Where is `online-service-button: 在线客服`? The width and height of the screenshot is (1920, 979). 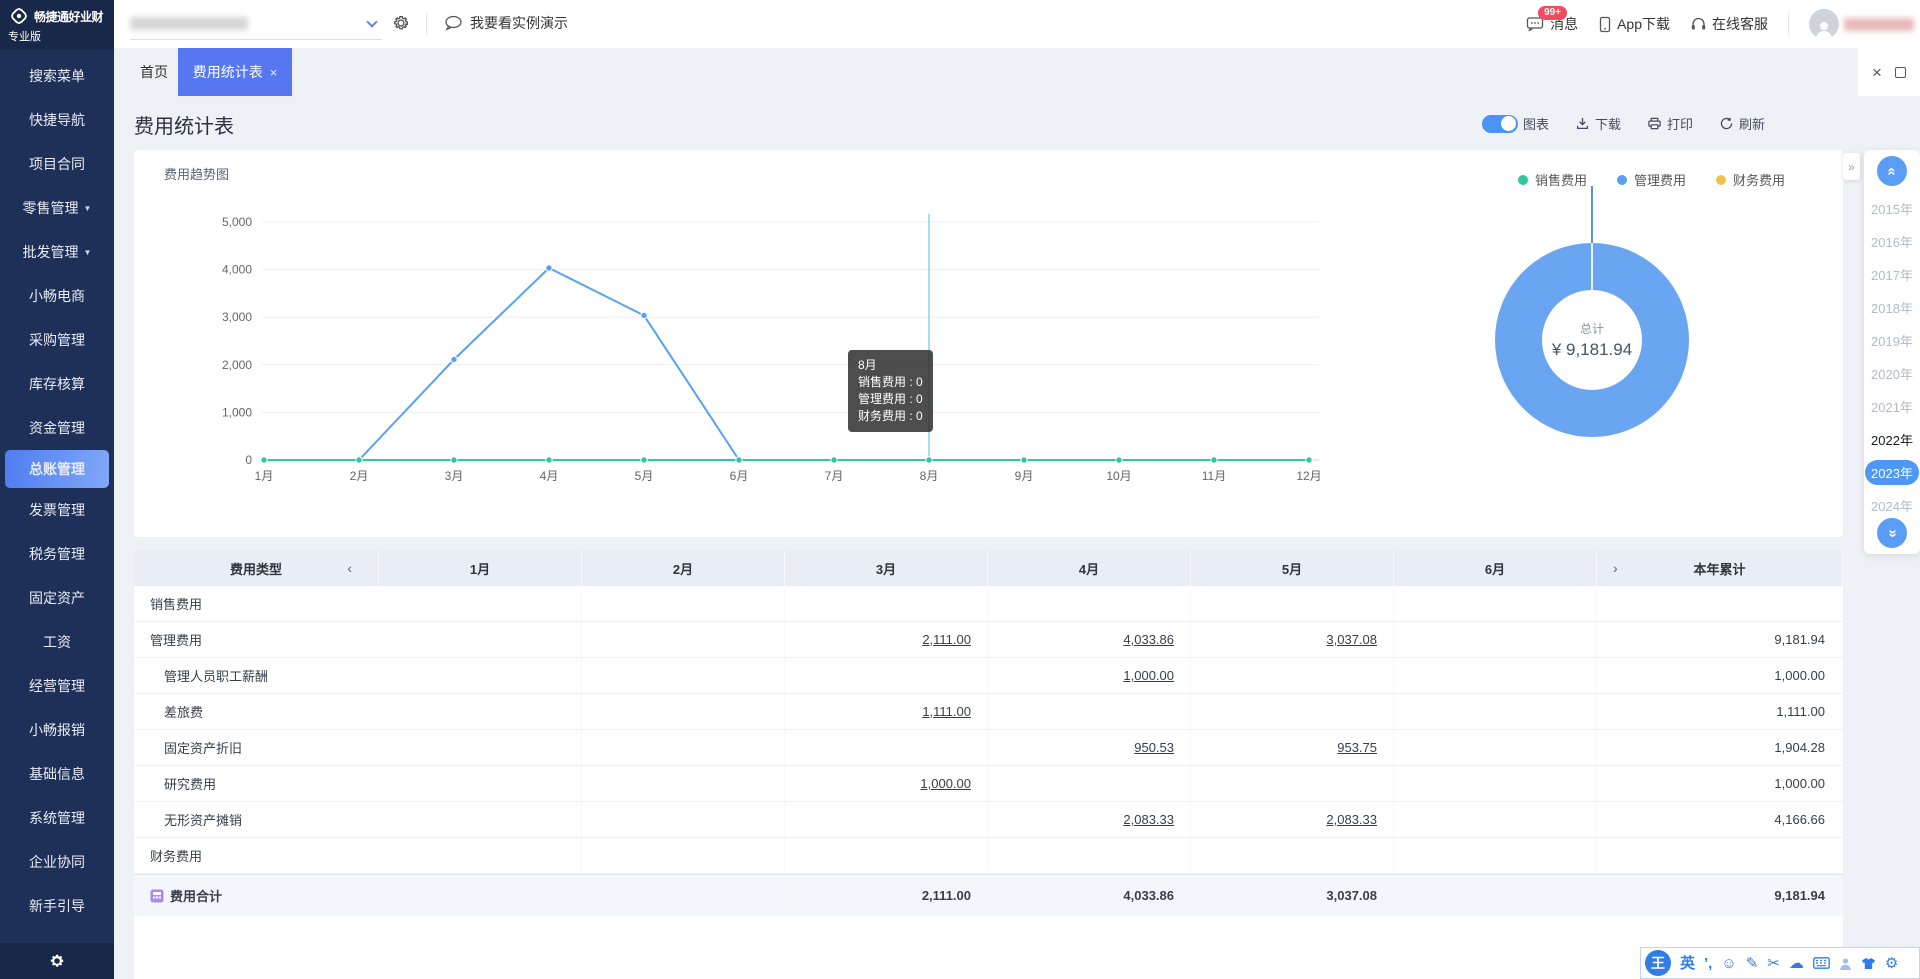
online-service-button: 在线客服 is located at coordinates (1729, 24).